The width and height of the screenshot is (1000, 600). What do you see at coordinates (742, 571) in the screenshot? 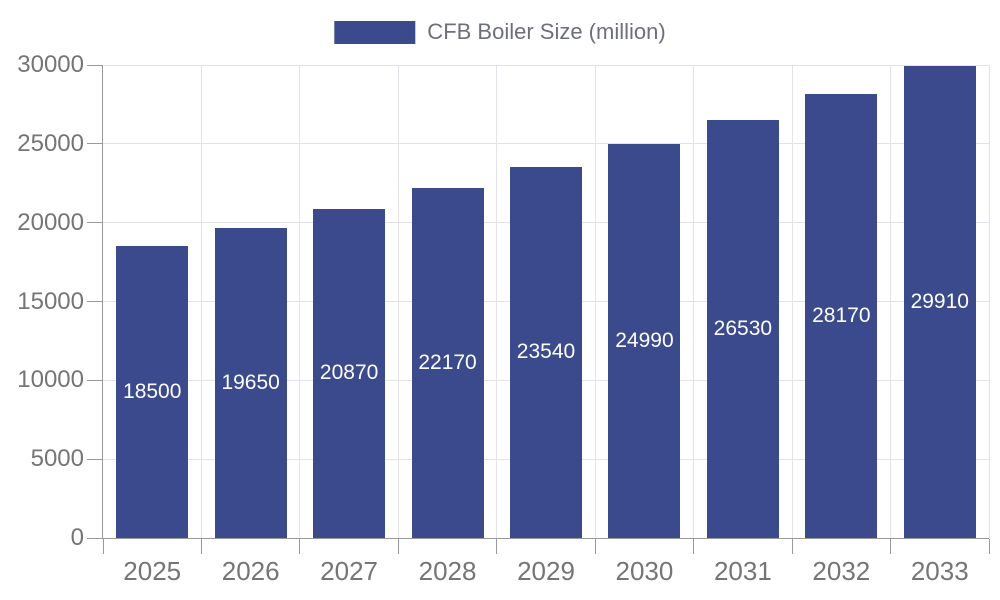
I see `x-tick-label: 2031` at bounding box center [742, 571].